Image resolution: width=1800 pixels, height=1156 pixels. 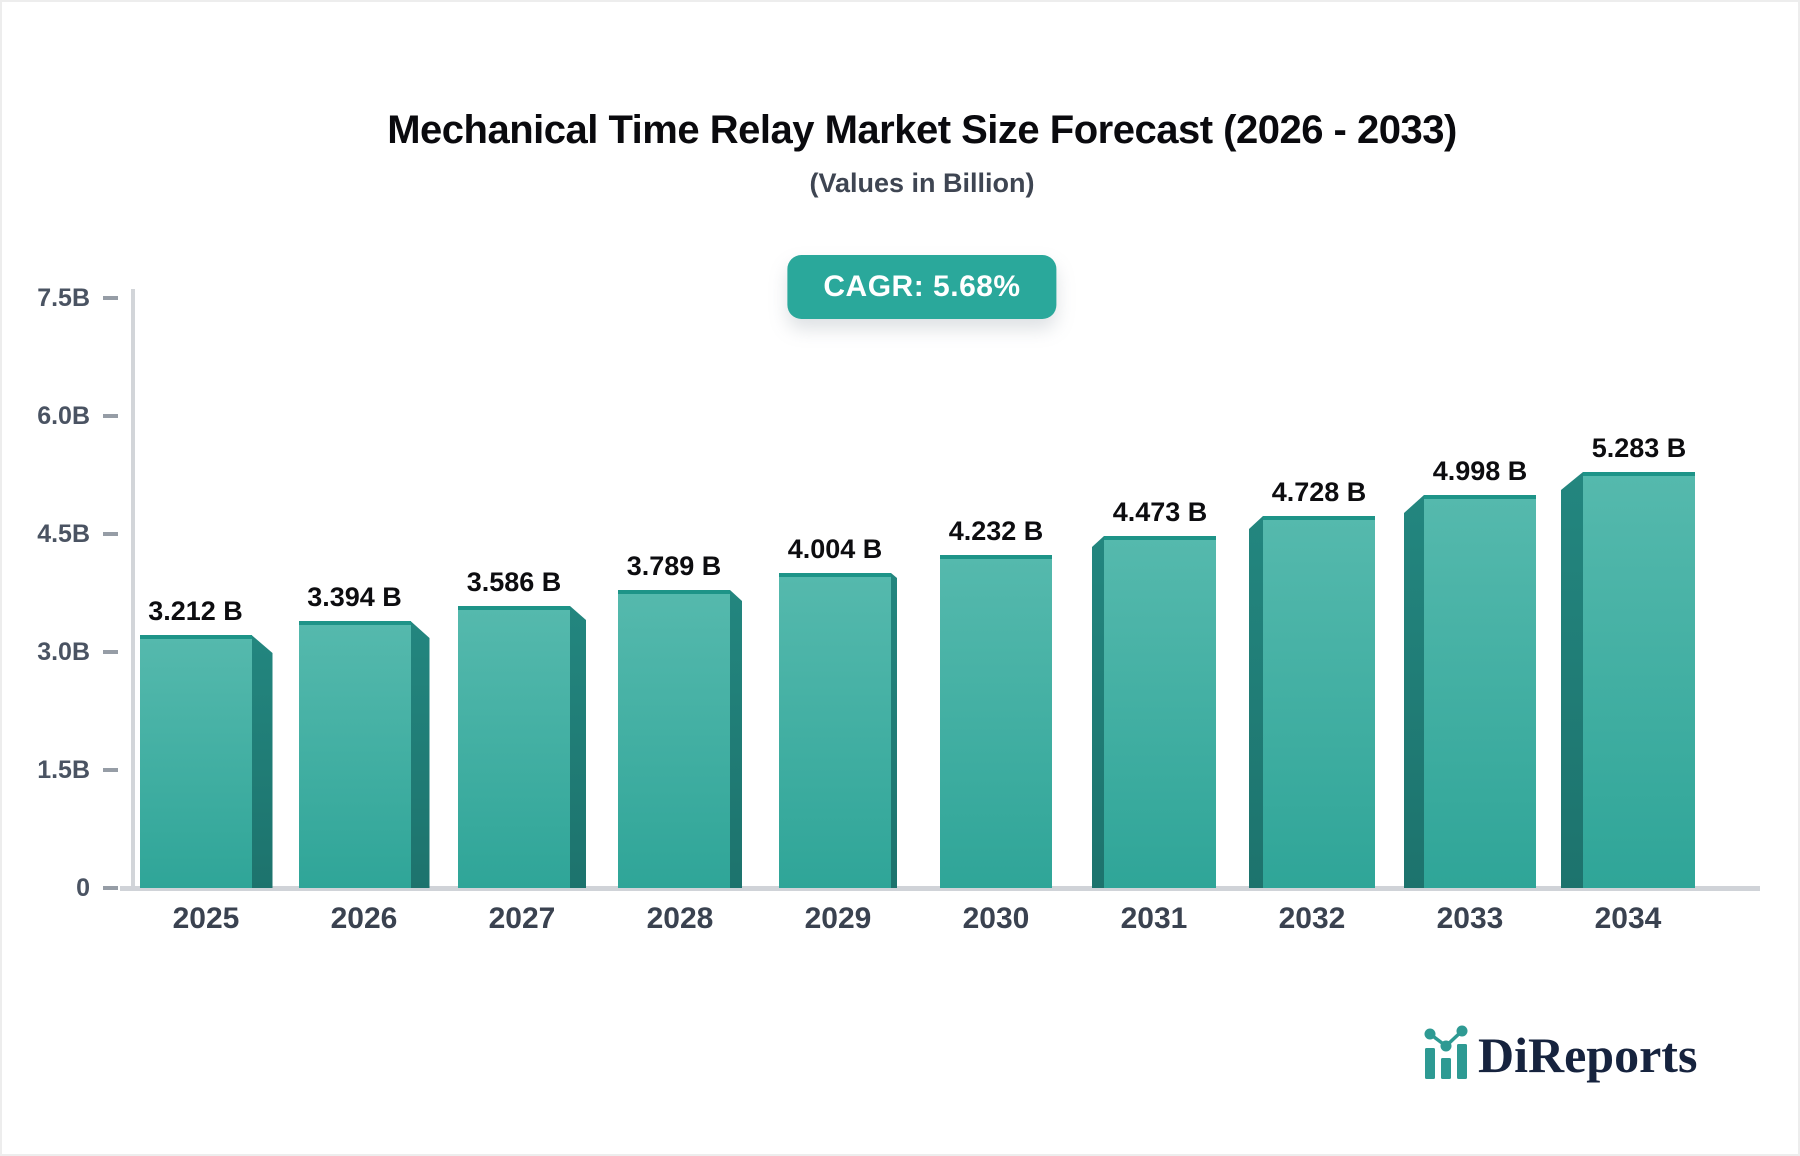 What do you see at coordinates (1446, 1052) in the screenshot?
I see `brand-logo-icon` at bounding box center [1446, 1052].